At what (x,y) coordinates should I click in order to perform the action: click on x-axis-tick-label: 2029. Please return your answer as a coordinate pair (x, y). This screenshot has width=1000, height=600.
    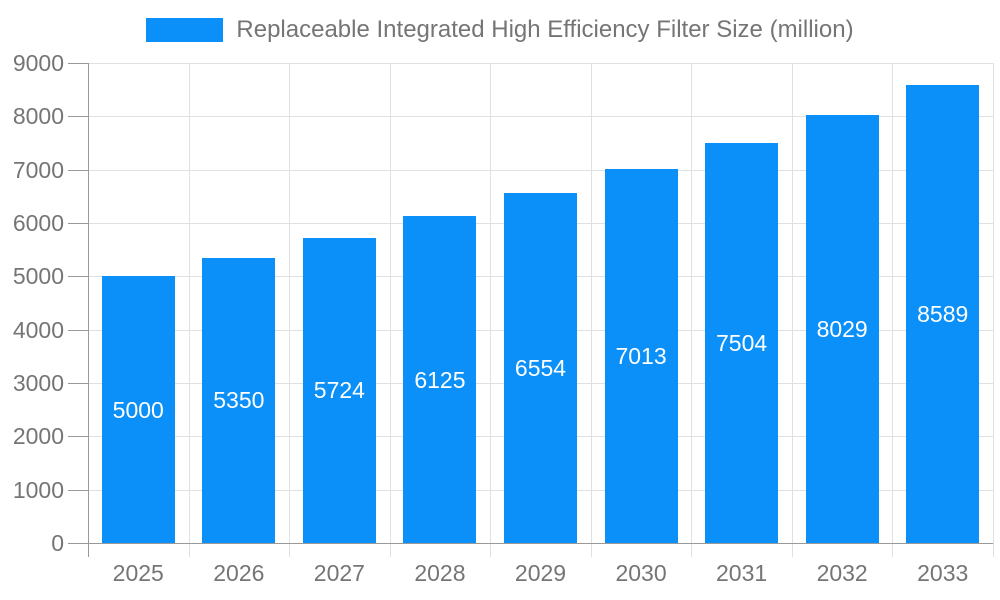
    Looking at the image, I should click on (540, 573).